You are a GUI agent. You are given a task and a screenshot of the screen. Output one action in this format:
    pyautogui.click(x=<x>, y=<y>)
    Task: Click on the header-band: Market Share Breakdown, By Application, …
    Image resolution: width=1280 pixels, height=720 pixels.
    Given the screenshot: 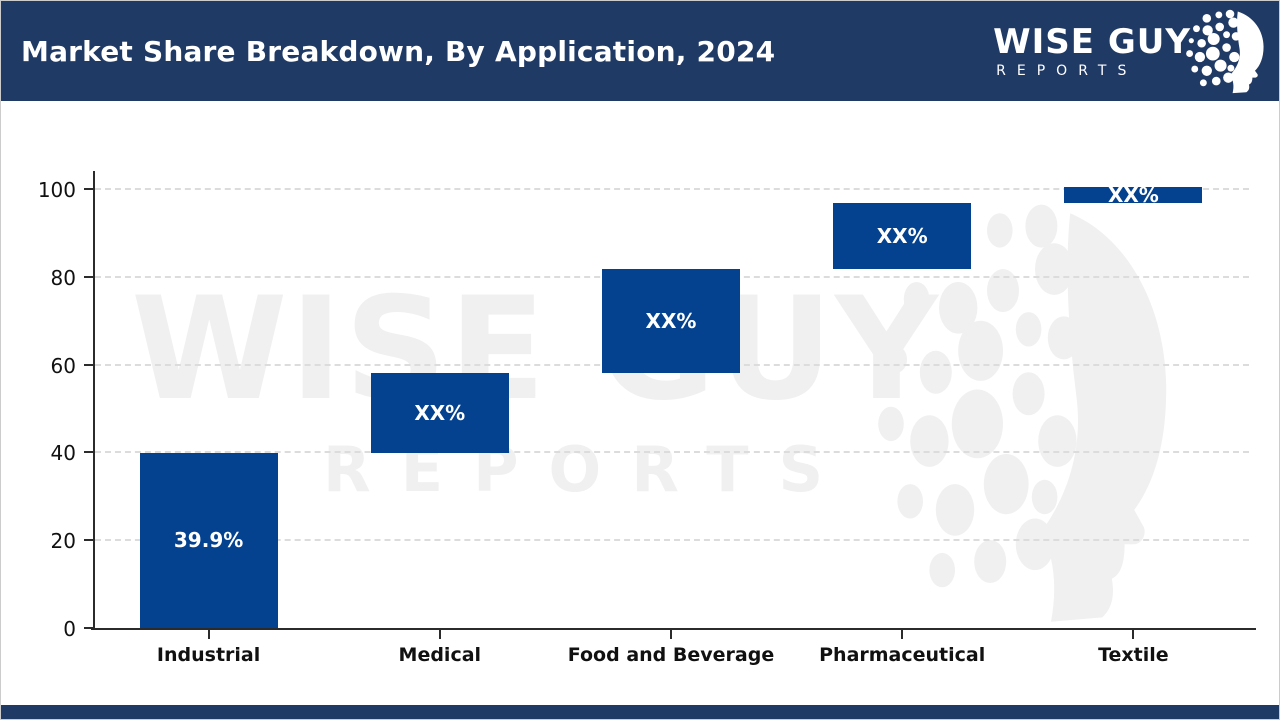 What is the action you would take?
    pyautogui.click(x=640, y=51)
    